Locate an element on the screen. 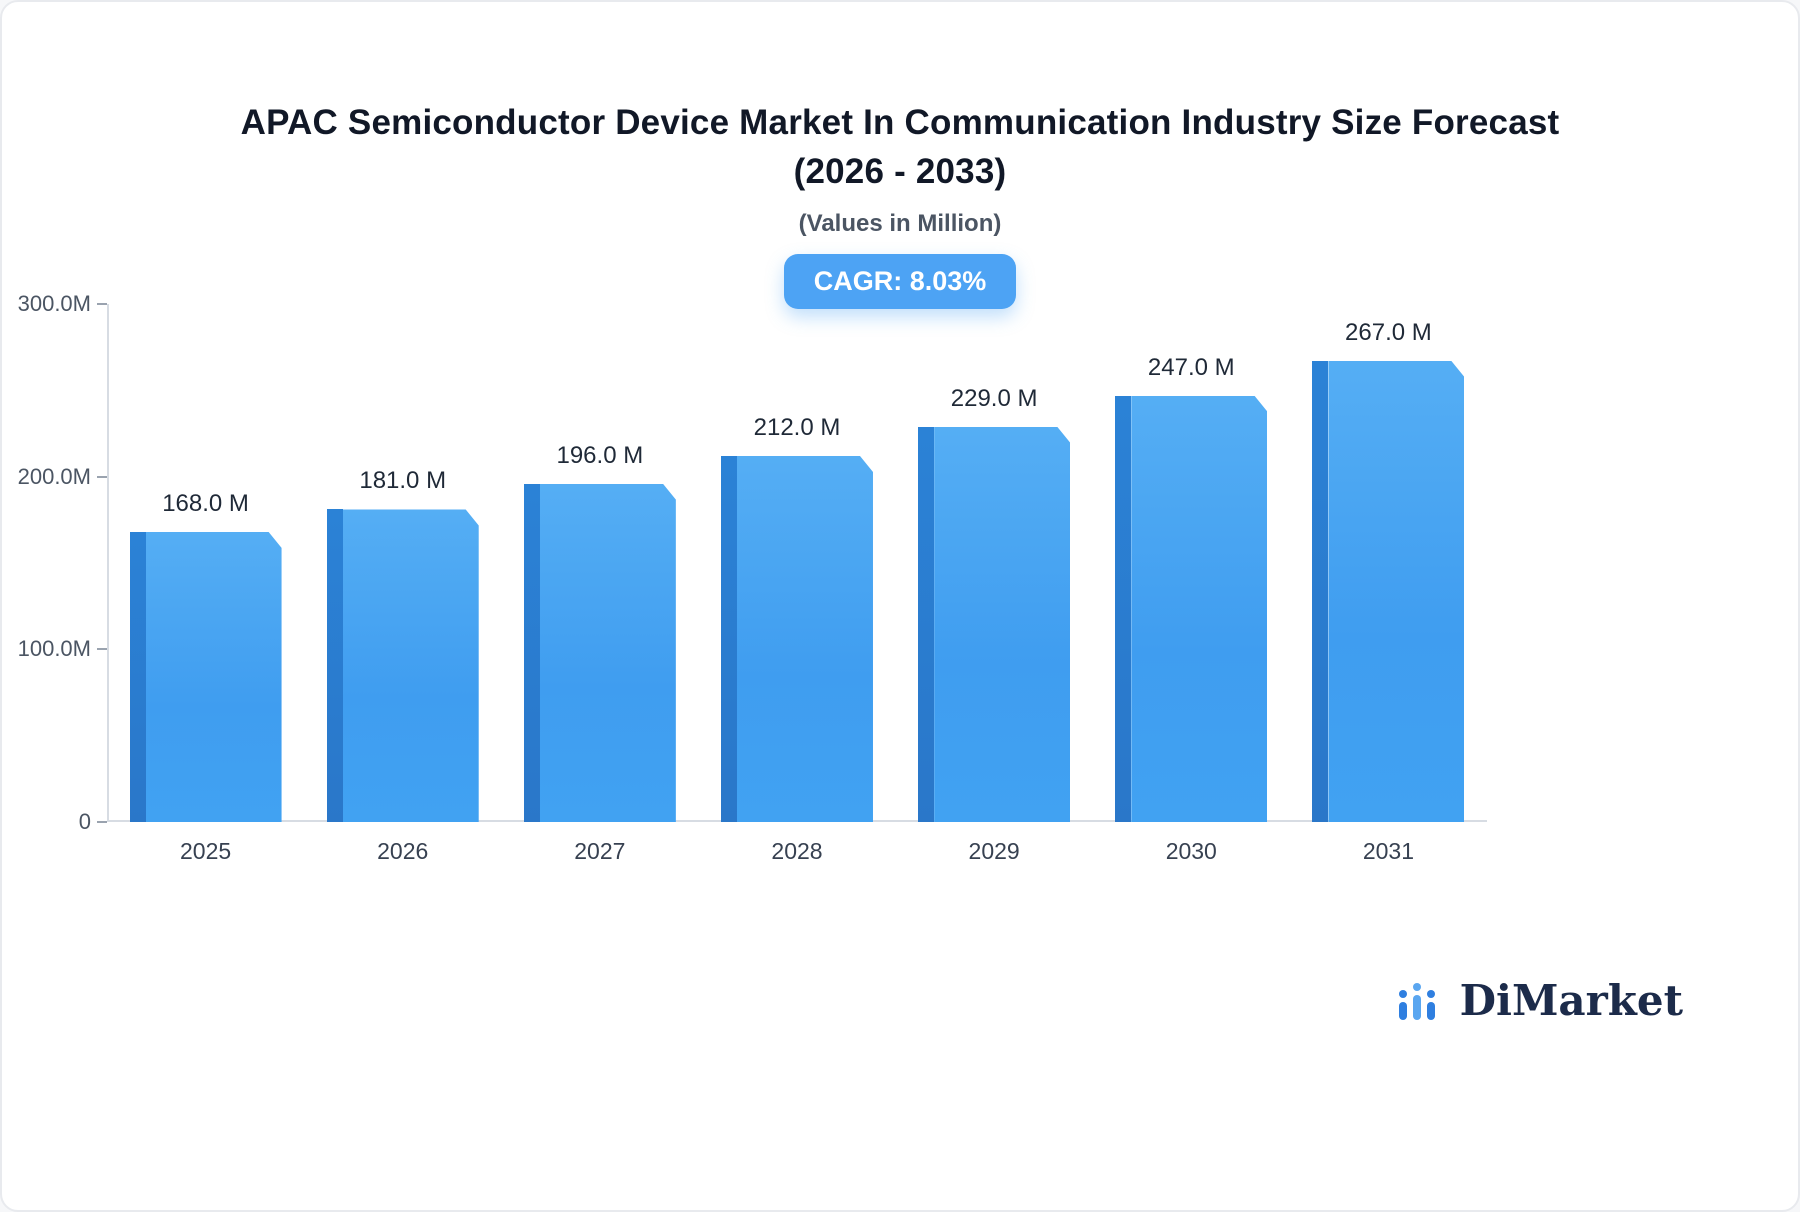  bar-2028 is located at coordinates (796, 638).